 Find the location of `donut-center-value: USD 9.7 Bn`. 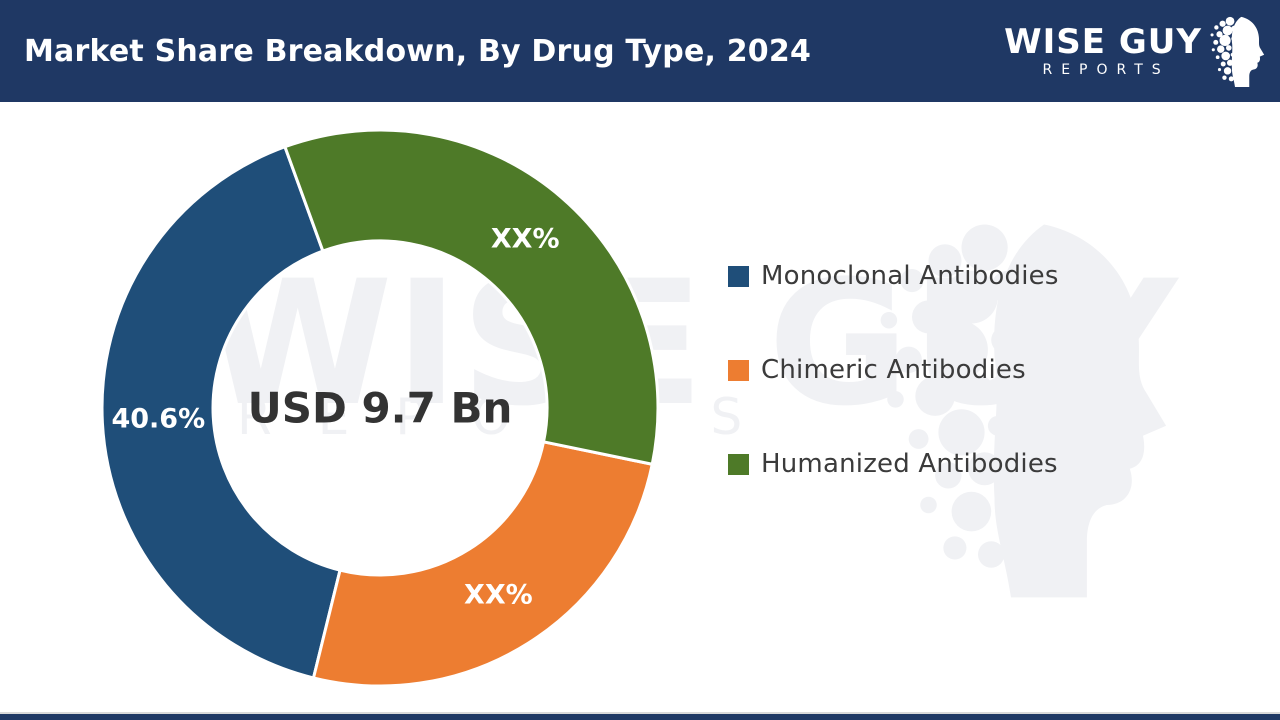

donut-center-value: USD 9.7 Bn is located at coordinates (380, 408).